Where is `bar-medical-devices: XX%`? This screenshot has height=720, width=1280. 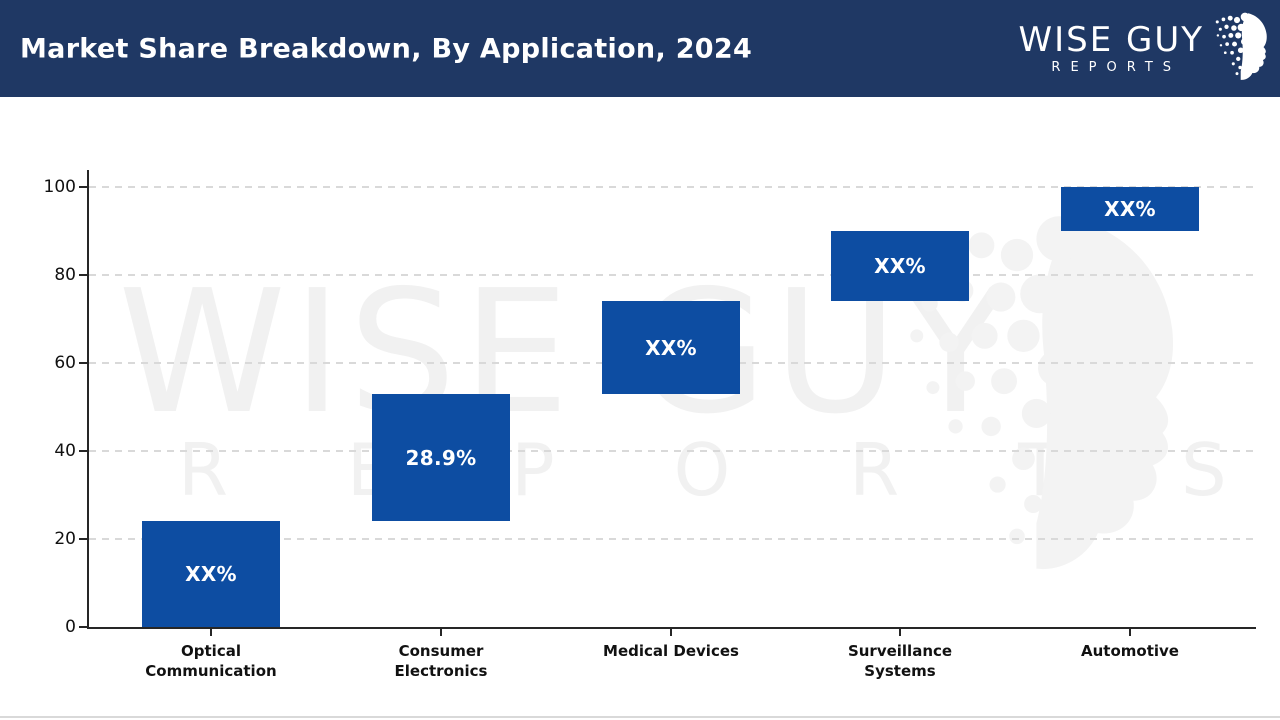 bar-medical-devices: XX% is located at coordinates (671, 347).